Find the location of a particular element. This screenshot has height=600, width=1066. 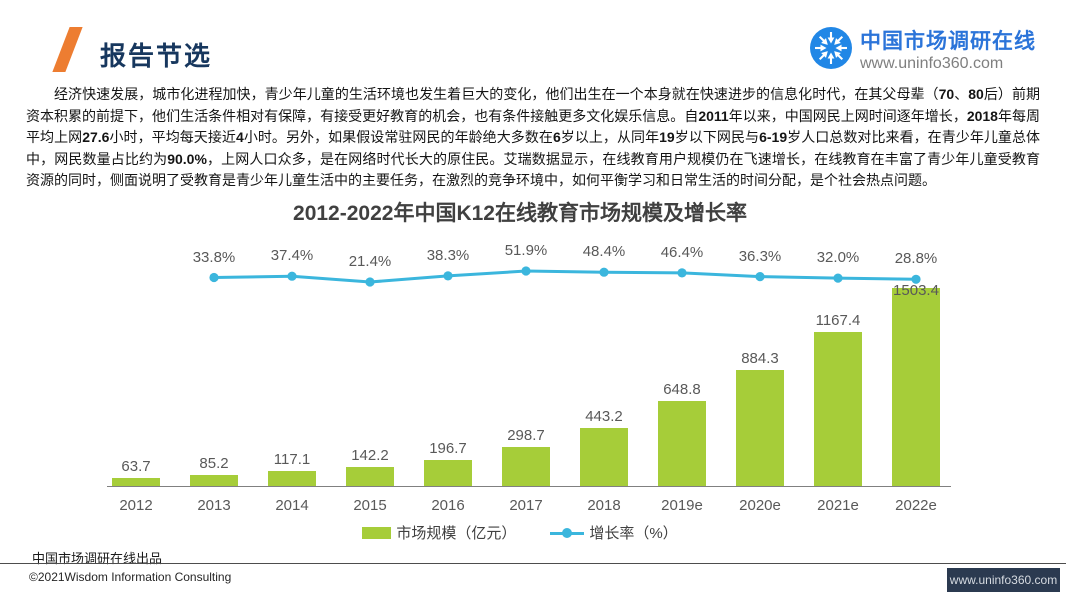

intro-bold-number: 4 is located at coordinates (239, 137).